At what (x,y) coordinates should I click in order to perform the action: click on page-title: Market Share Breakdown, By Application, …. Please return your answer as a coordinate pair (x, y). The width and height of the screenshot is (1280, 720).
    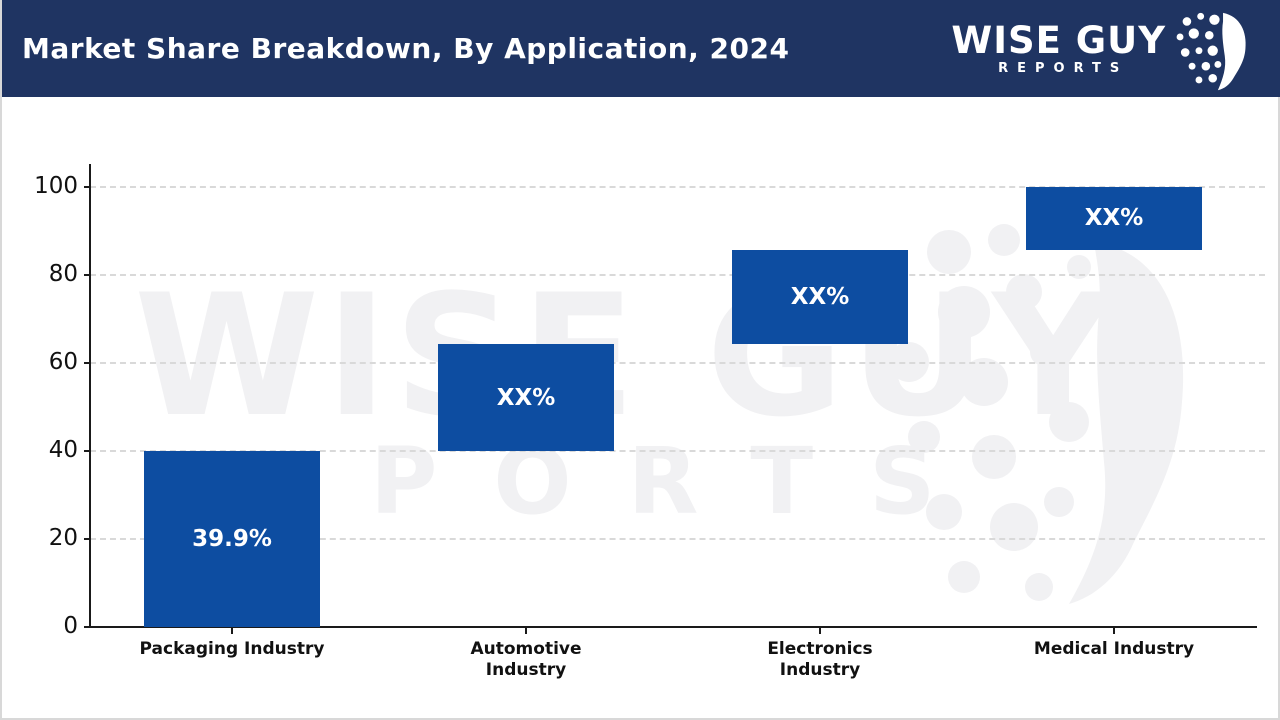
    Looking at the image, I should click on (406, 48).